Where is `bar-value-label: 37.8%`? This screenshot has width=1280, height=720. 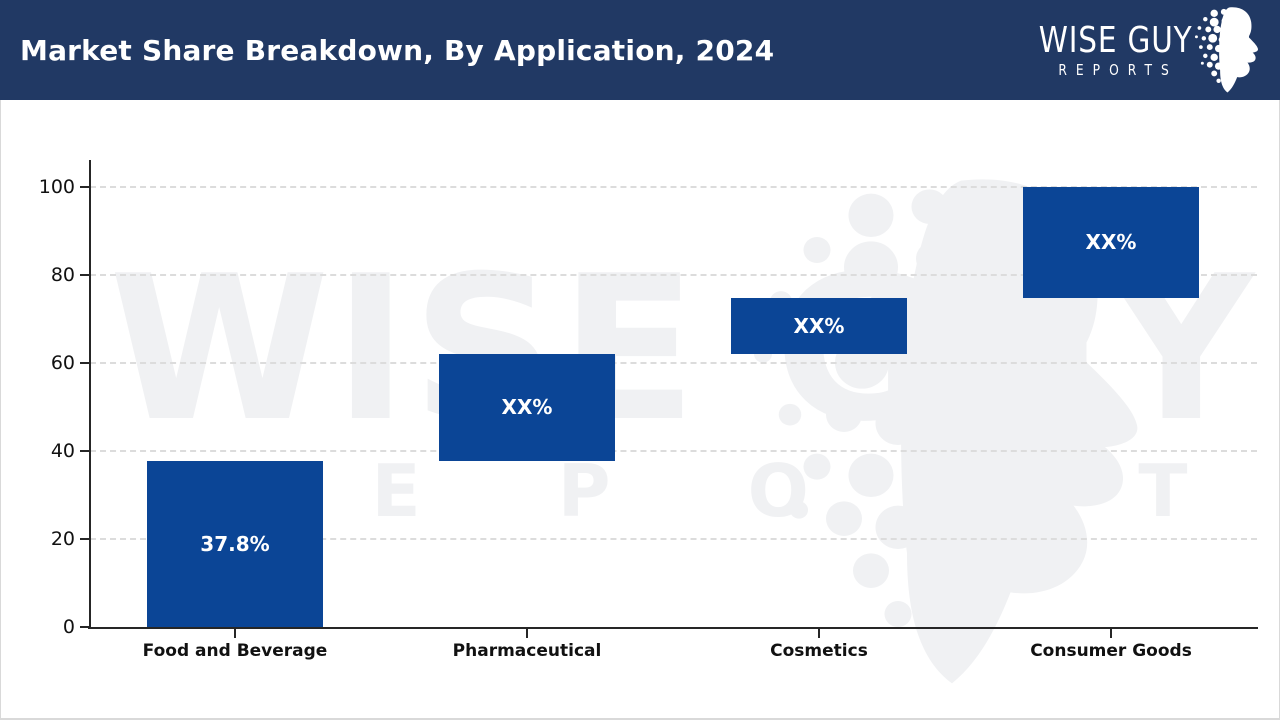 bar-value-label: 37.8% is located at coordinates (235, 543).